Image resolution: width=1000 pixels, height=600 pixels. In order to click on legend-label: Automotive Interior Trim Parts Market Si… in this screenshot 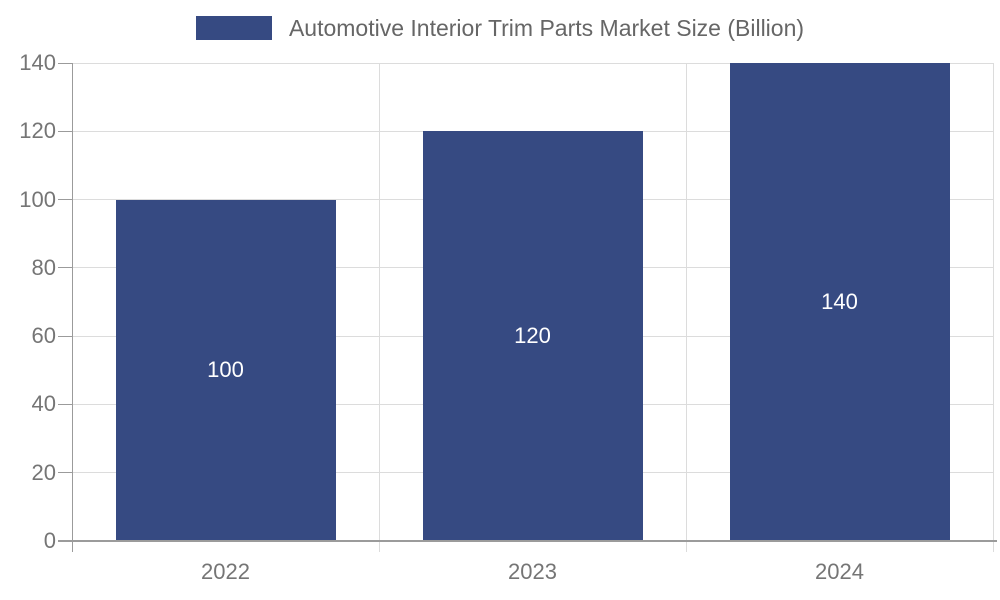, I will do `click(546, 28)`.